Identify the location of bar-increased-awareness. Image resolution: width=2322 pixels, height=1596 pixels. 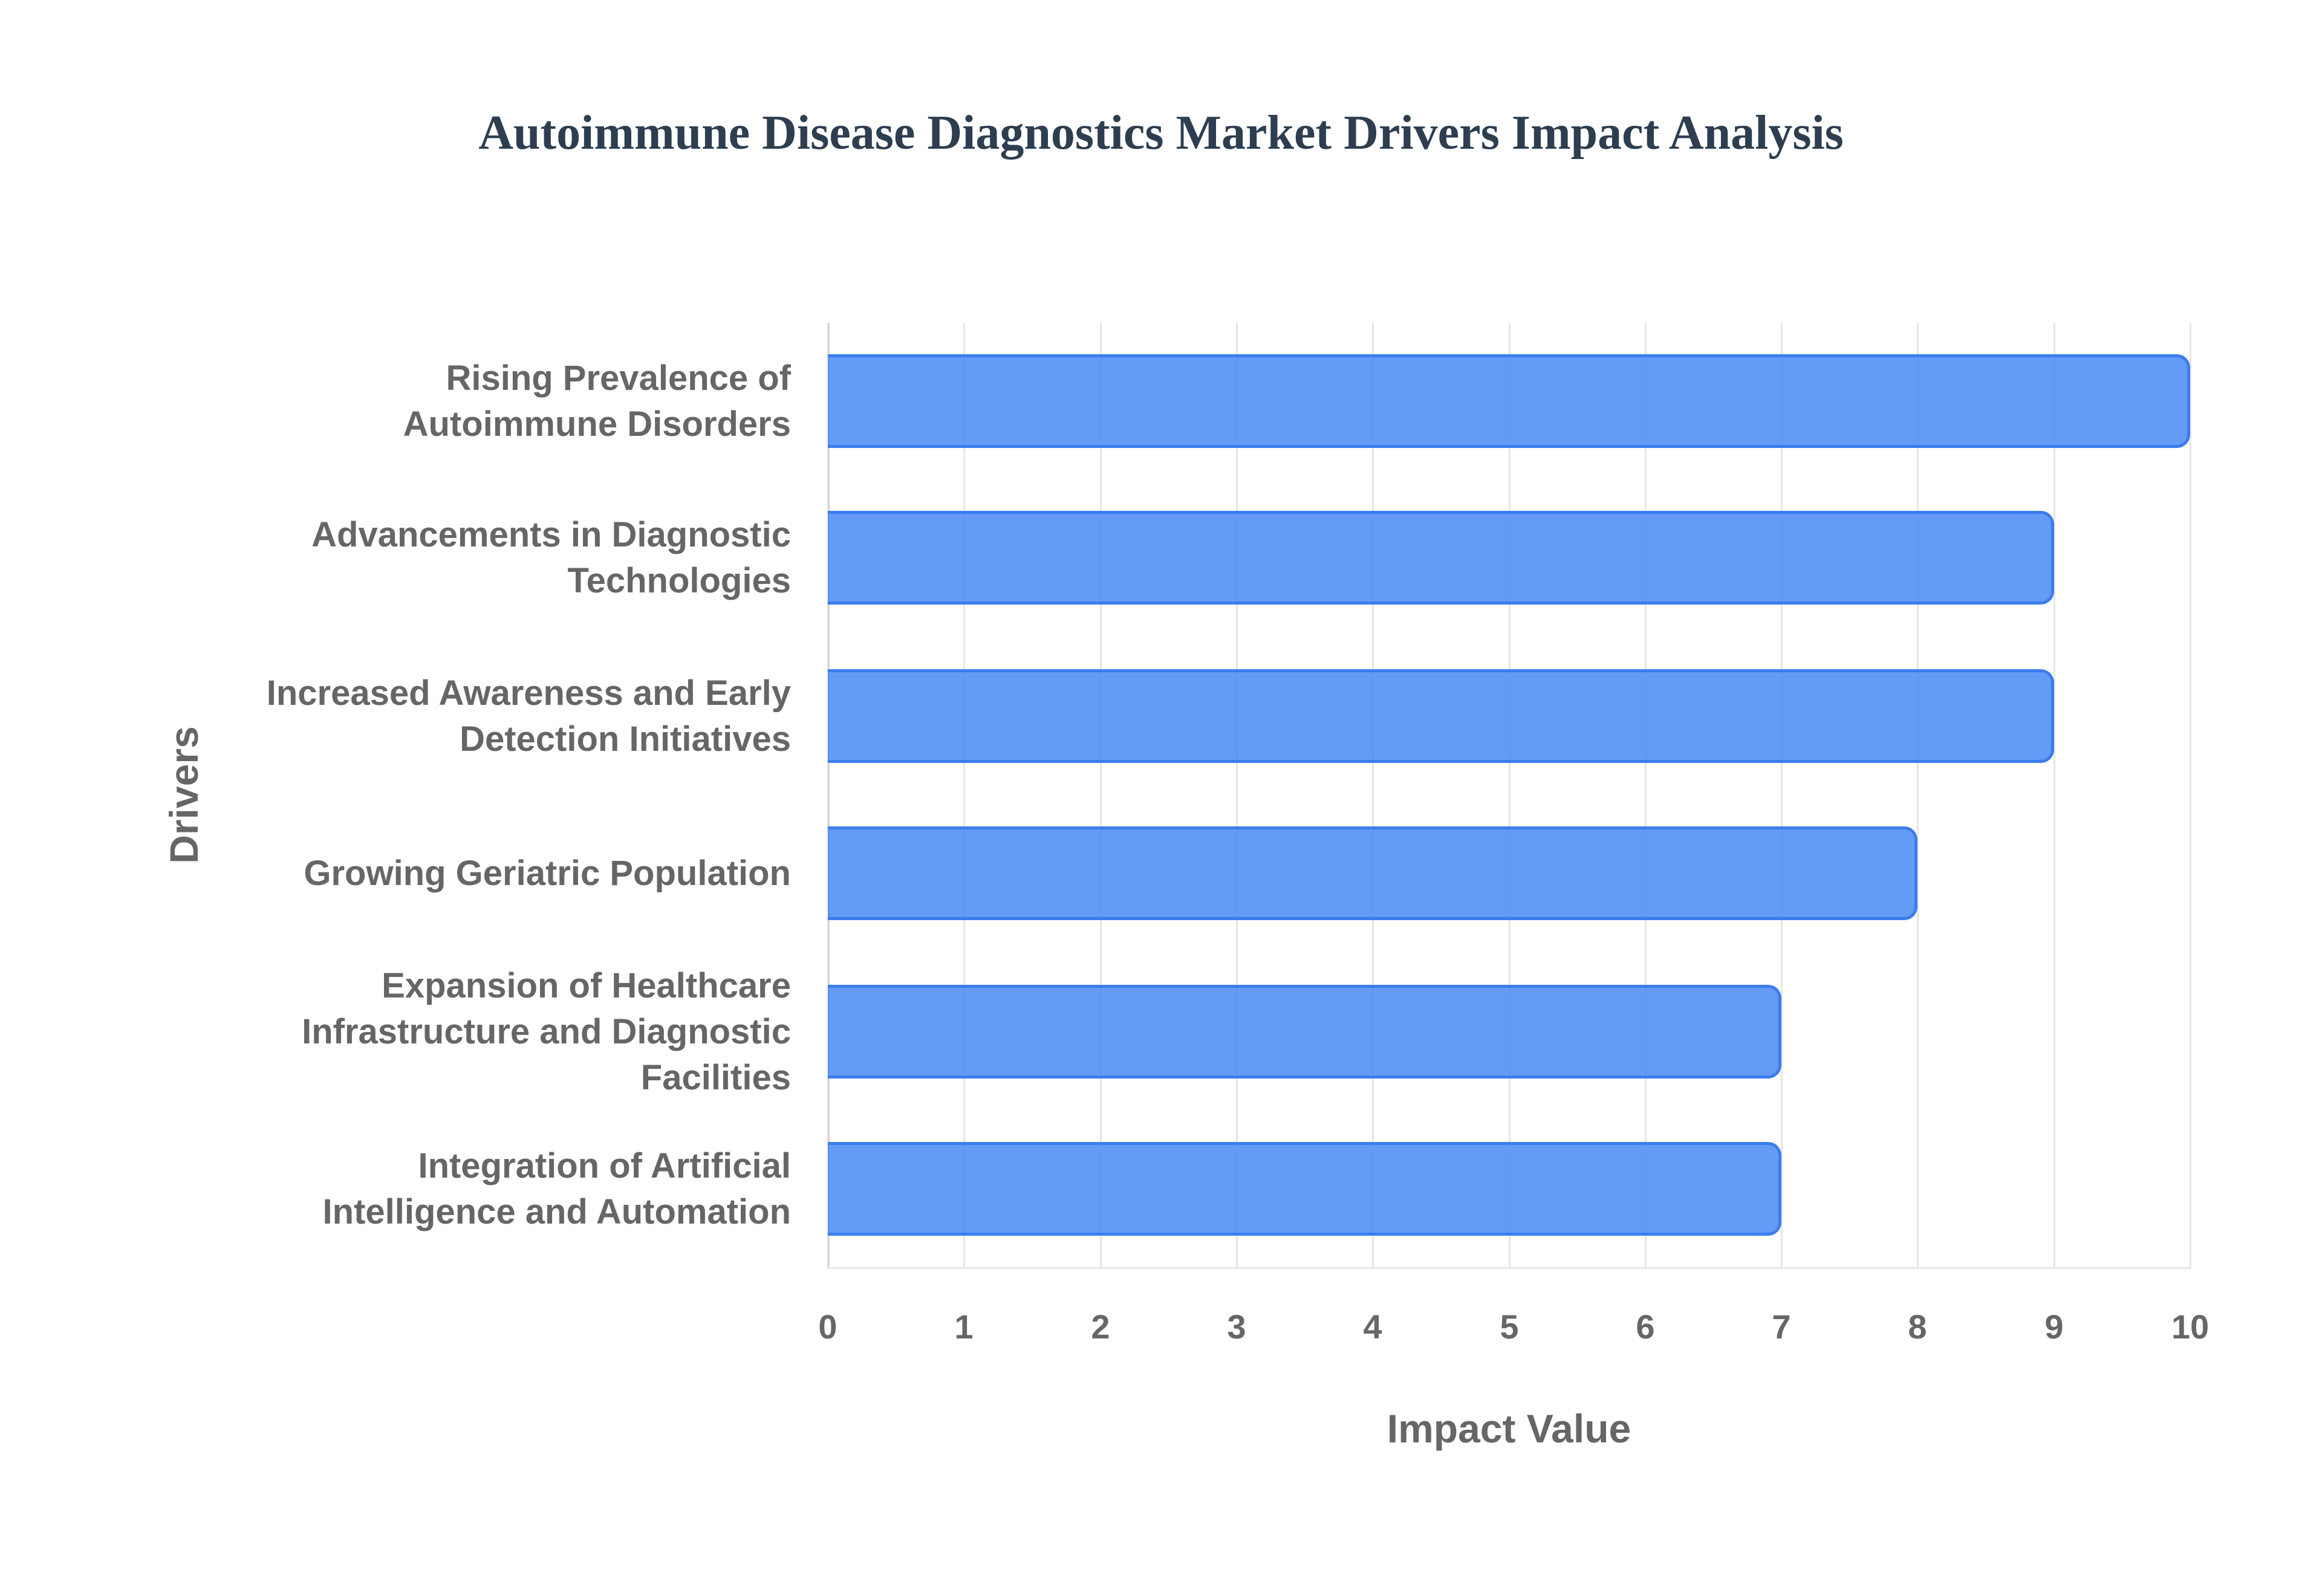
(1441, 716).